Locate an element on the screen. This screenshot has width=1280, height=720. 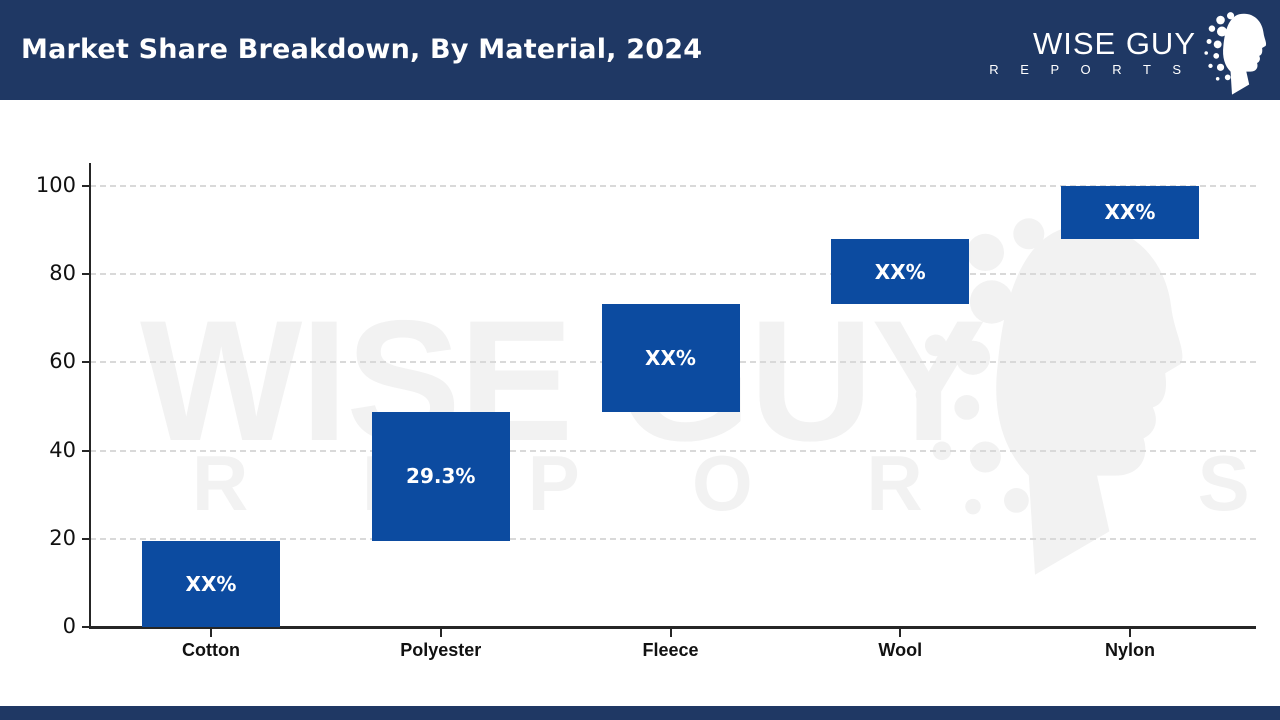
logo-subtitle: R E P O R T S is located at coordinates (1089, 69).